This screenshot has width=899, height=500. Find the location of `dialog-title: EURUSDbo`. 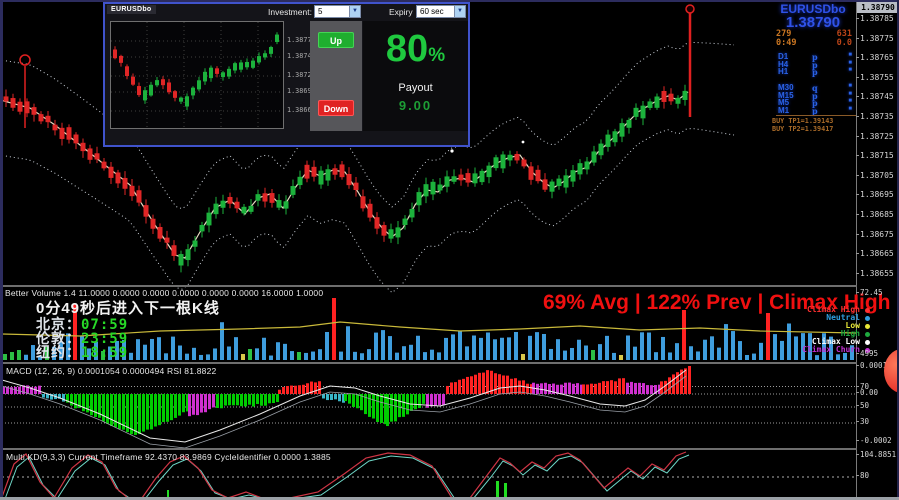

dialog-title: EURUSDbo is located at coordinates (131, 9).